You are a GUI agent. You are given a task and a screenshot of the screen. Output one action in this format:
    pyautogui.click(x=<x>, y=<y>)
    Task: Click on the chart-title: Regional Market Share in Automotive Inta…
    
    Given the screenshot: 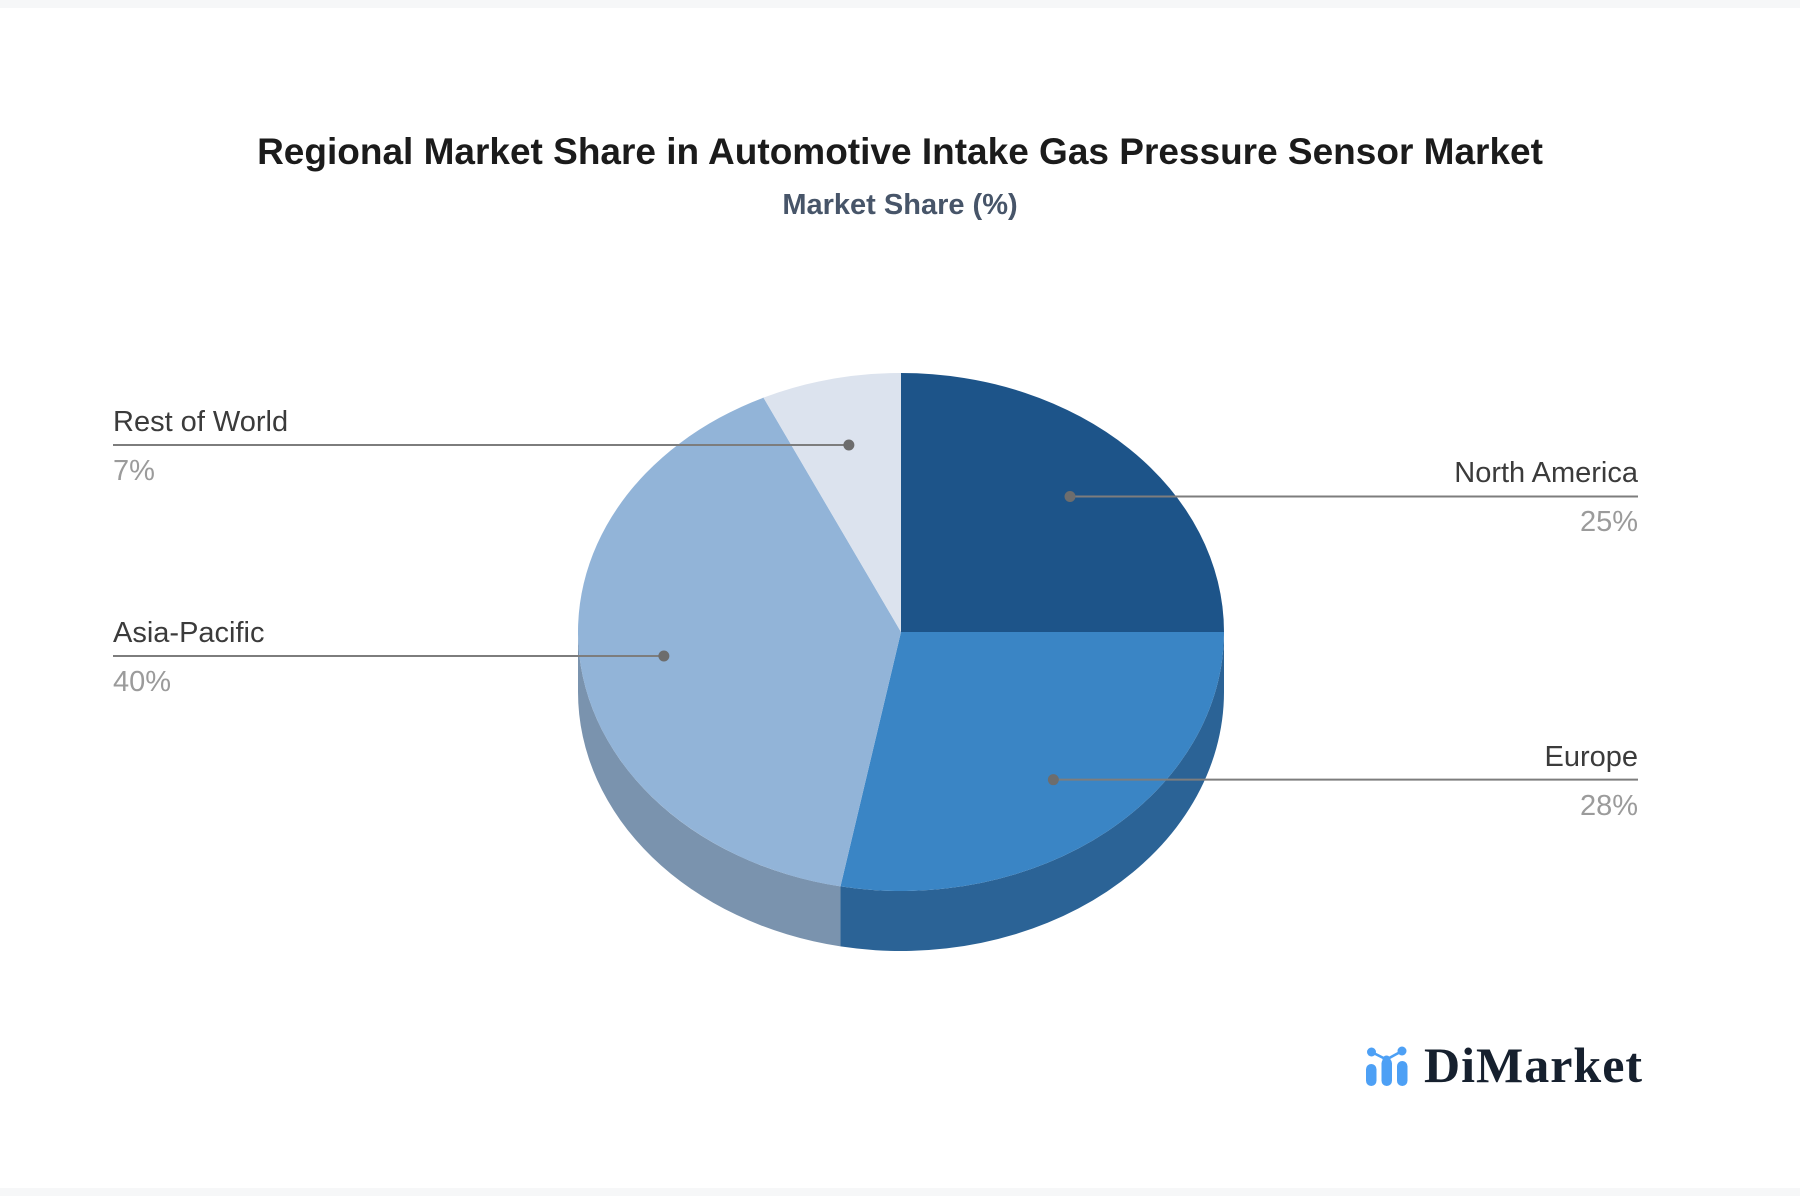 What is the action you would take?
    pyautogui.click(x=900, y=151)
    